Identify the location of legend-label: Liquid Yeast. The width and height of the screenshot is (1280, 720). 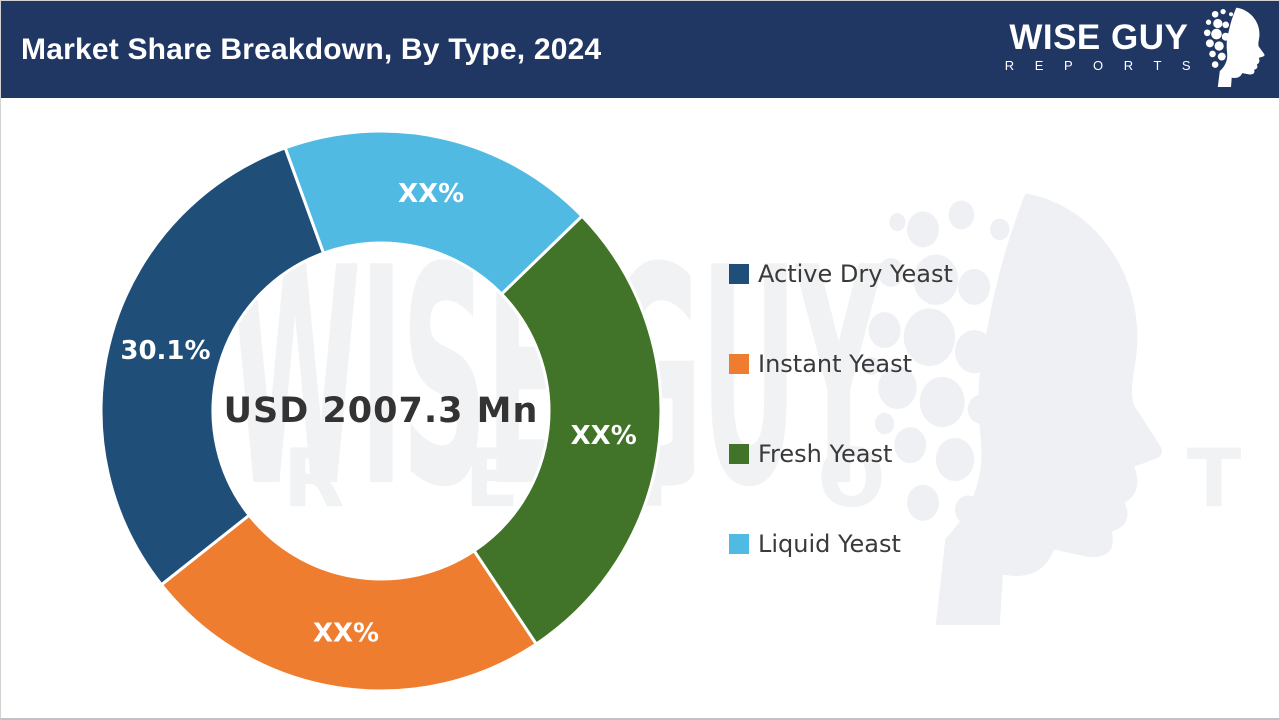
(829, 544).